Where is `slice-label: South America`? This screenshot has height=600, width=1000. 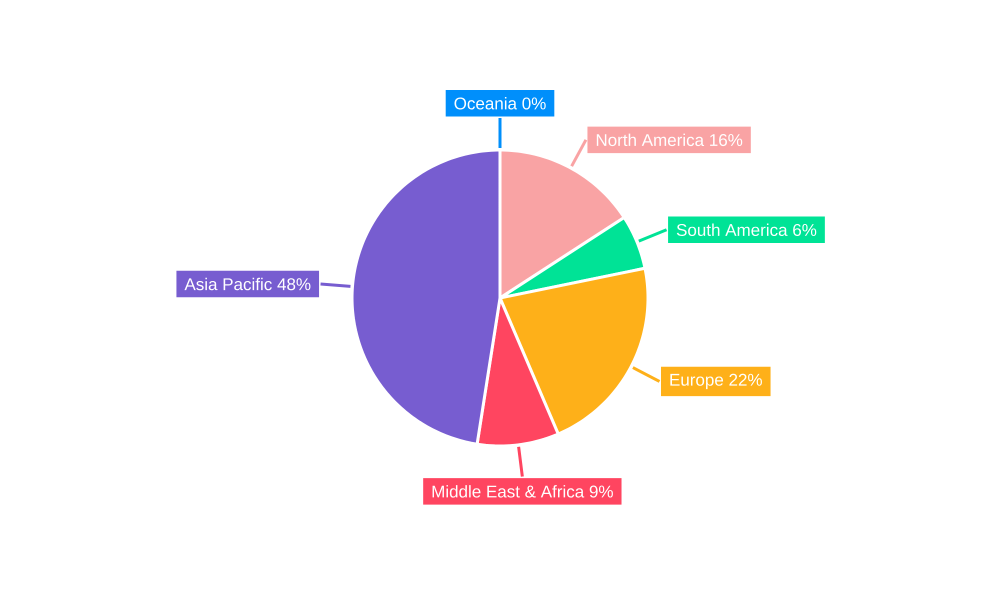 slice-label: South America is located at coordinates (732, 230).